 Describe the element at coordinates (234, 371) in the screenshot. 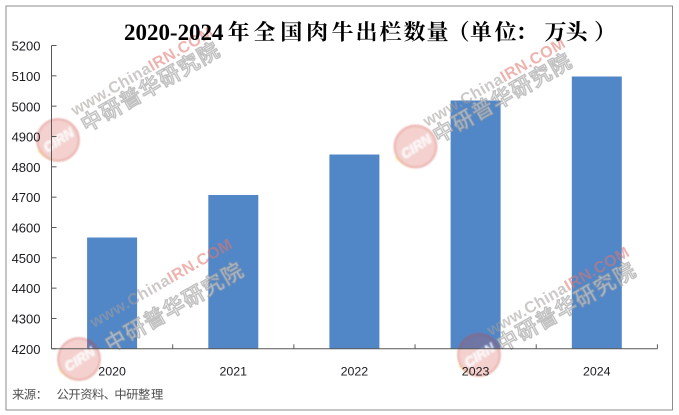

I see `svg-text: 2021` at that location.